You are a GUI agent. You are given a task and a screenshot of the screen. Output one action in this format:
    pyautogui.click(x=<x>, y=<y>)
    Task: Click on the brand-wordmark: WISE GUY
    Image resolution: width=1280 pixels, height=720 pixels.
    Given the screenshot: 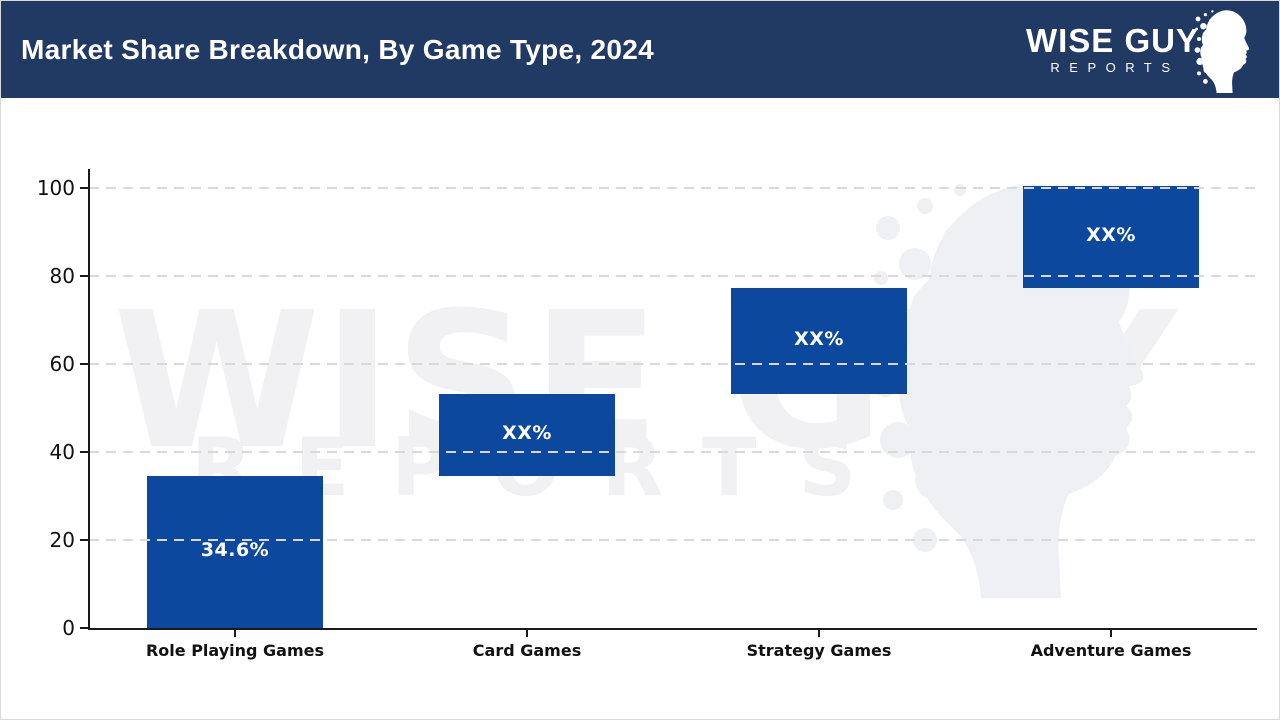 What is the action you would take?
    pyautogui.click(x=1112, y=40)
    